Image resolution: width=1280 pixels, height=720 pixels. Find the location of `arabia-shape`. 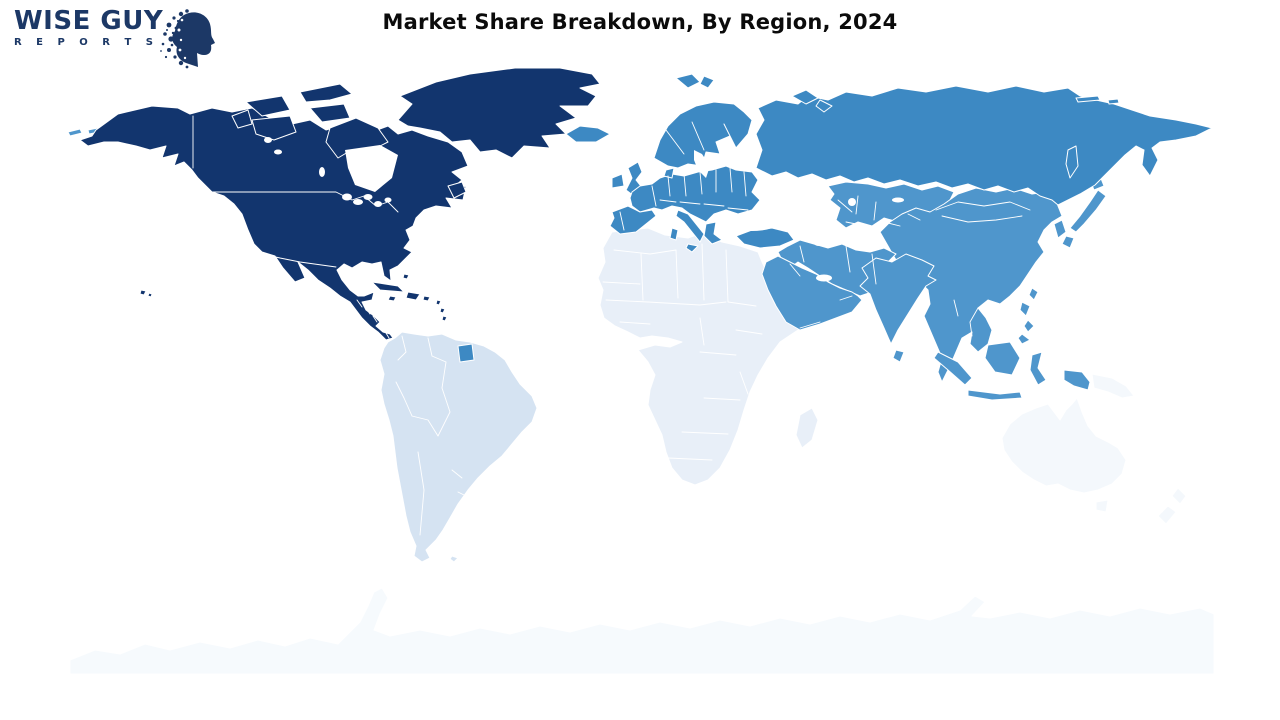

arabia-shape is located at coordinates (812, 293).